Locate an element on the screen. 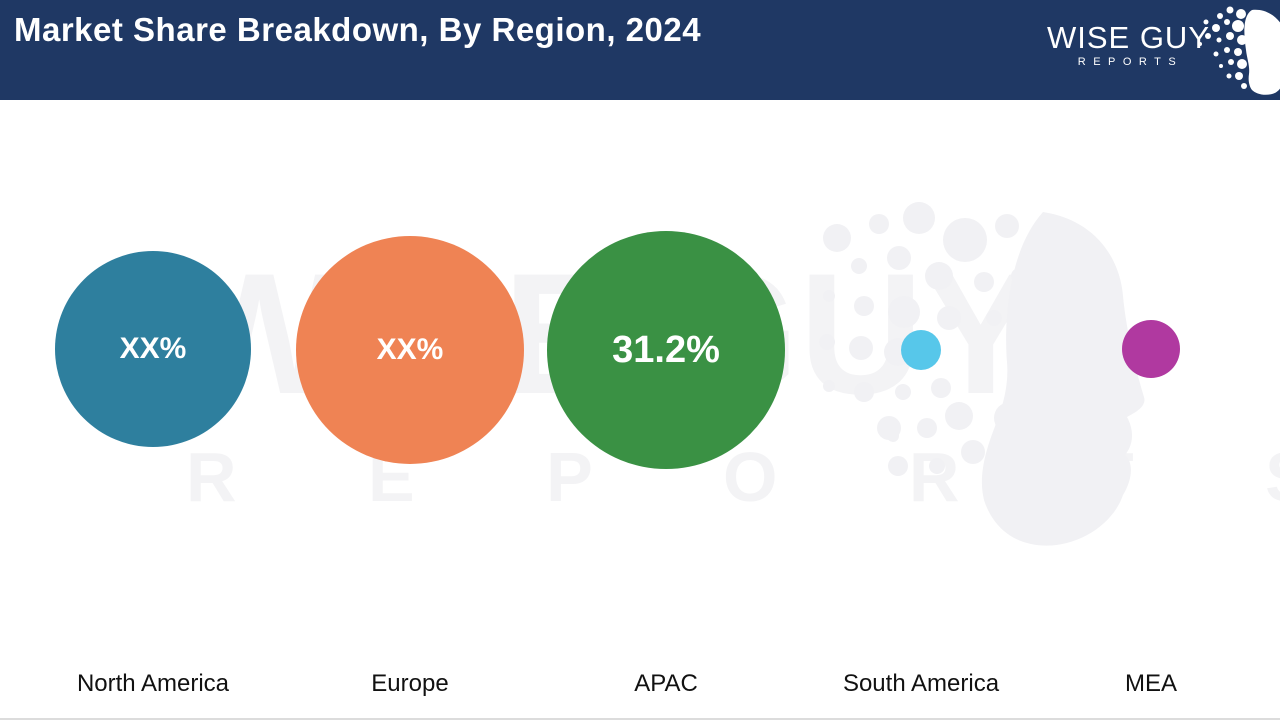 The height and width of the screenshot is (720, 1280). head-silhouette-icon is located at coordinates (1239, 50).